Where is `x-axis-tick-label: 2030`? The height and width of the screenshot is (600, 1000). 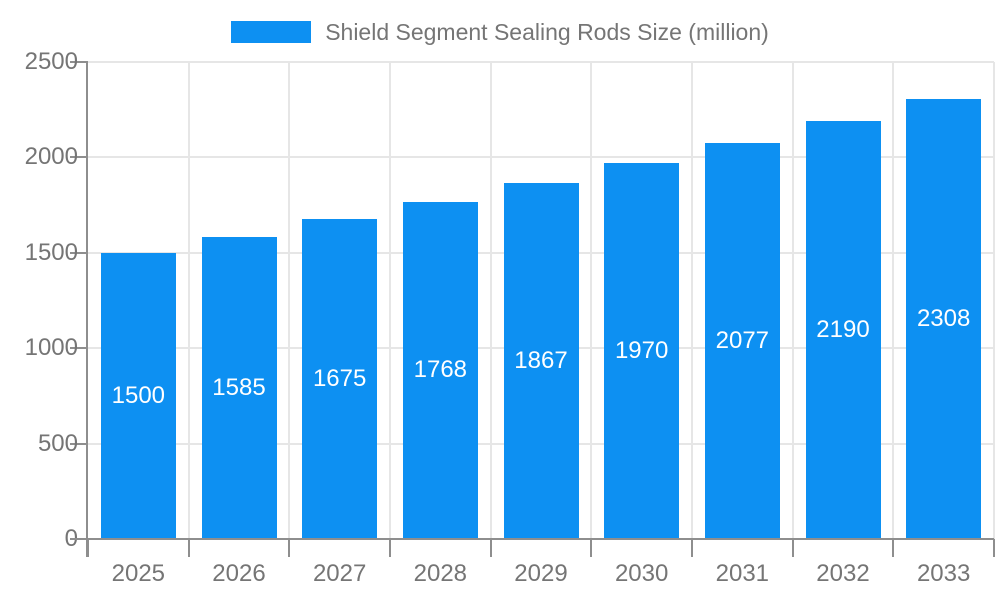 x-axis-tick-label: 2030 is located at coordinates (641, 573).